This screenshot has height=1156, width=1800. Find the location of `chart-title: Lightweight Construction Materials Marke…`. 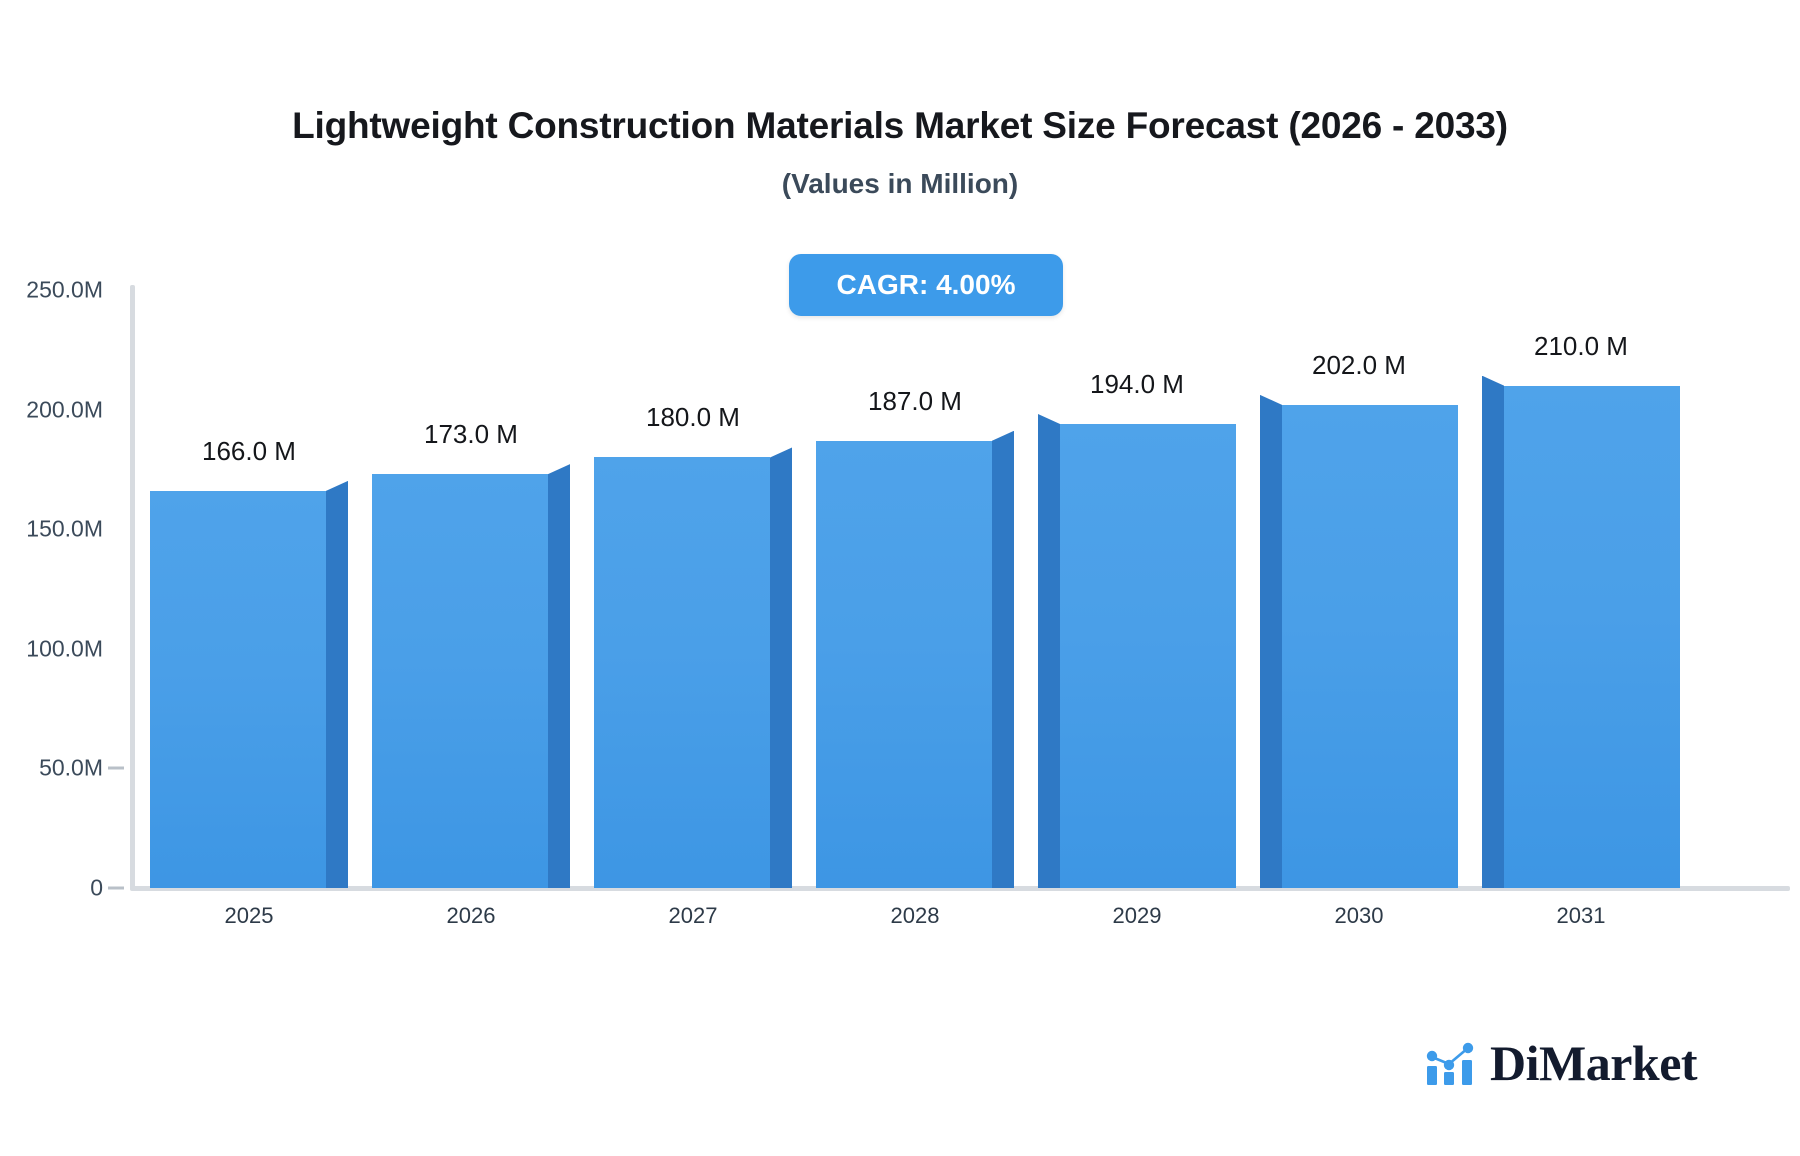

chart-title: Lightweight Construction Materials Marke… is located at coordinates (900, 125).